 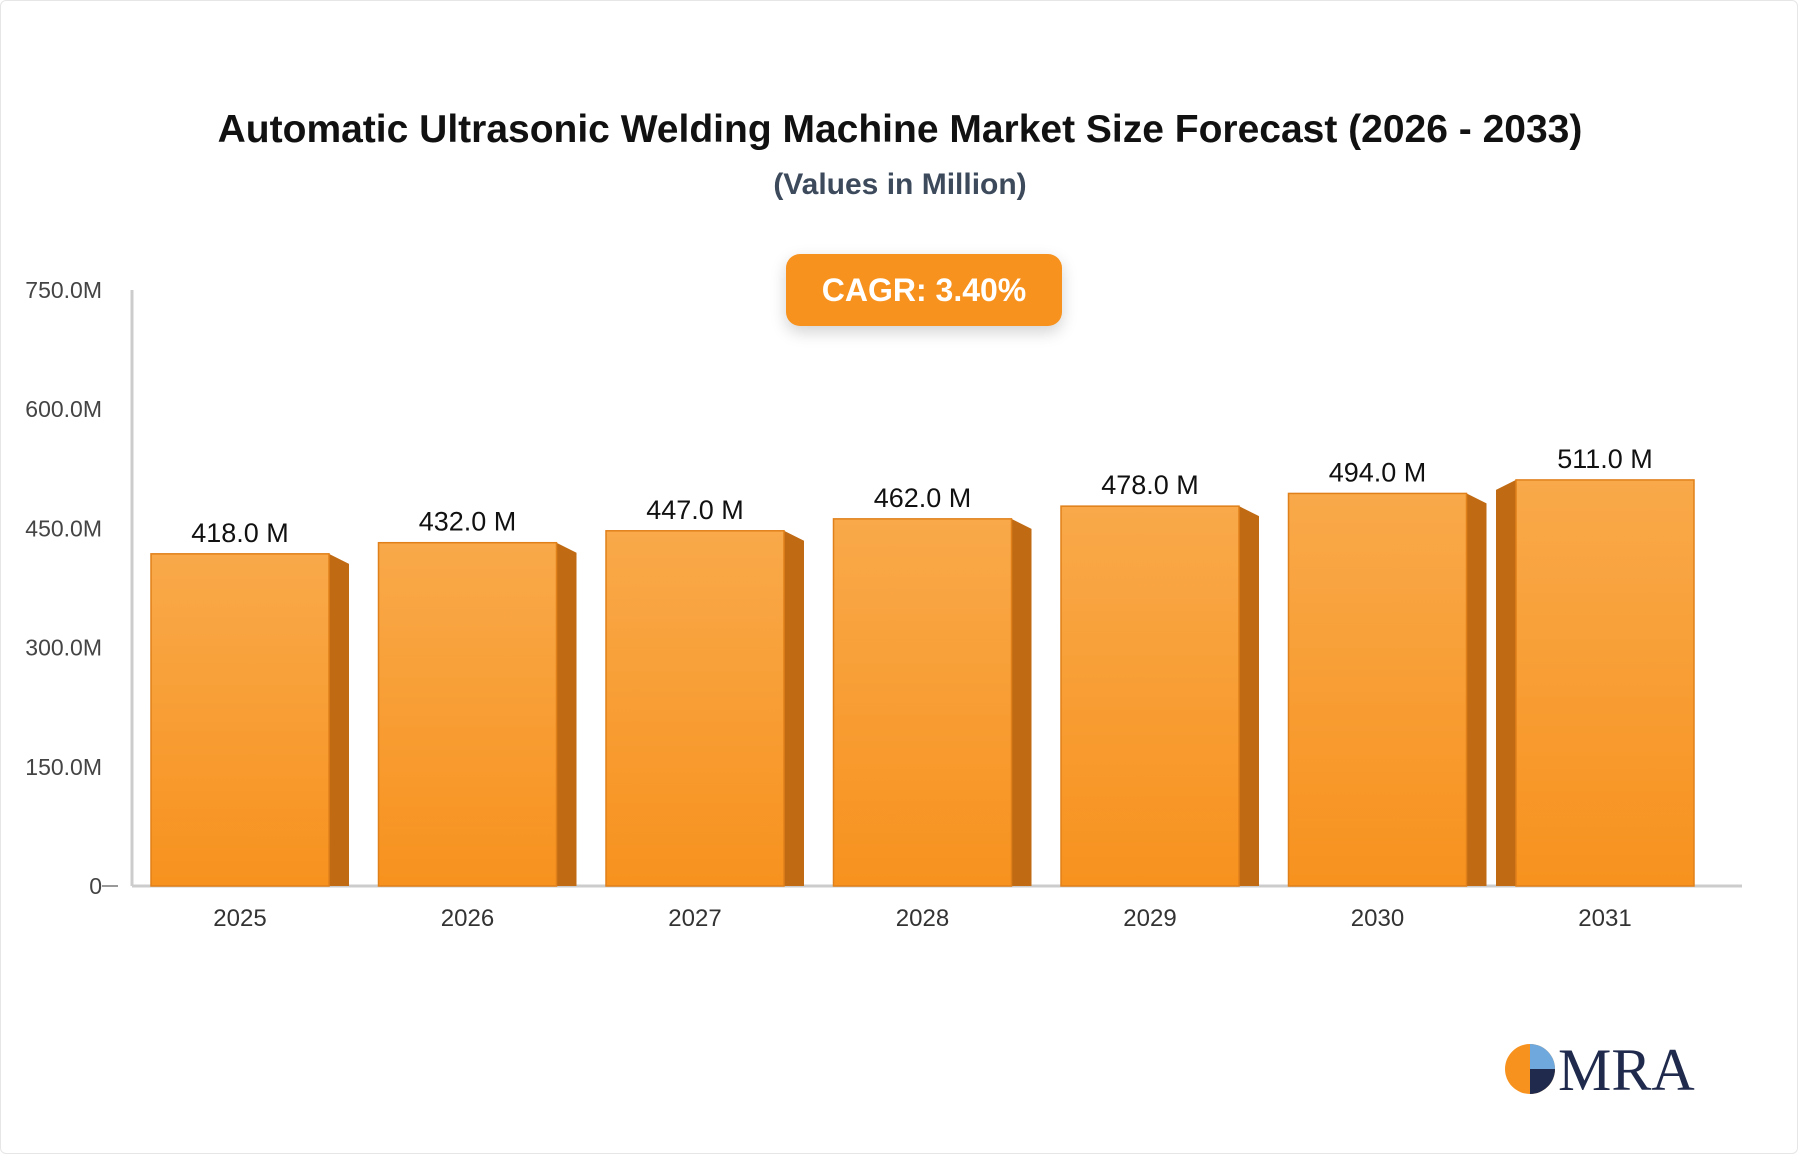 I want to click on bar-2027: 447.0 M 2027, so click(x=704, y=713).